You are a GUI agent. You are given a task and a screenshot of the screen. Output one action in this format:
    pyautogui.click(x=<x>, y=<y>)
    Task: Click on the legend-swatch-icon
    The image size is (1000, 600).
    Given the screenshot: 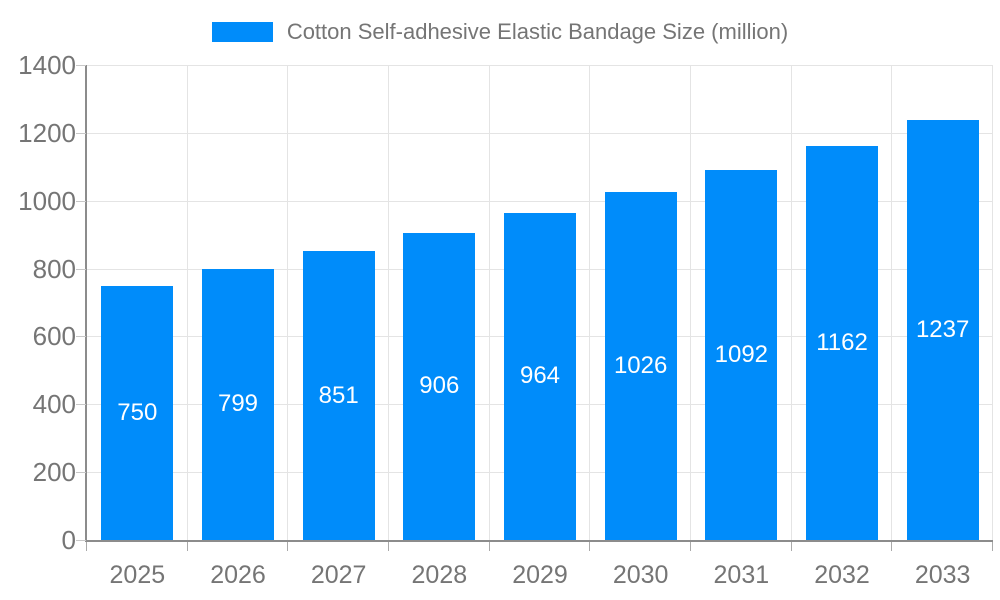 What is the action you would take?
    pyautogui.click(x=242, y=32)
    